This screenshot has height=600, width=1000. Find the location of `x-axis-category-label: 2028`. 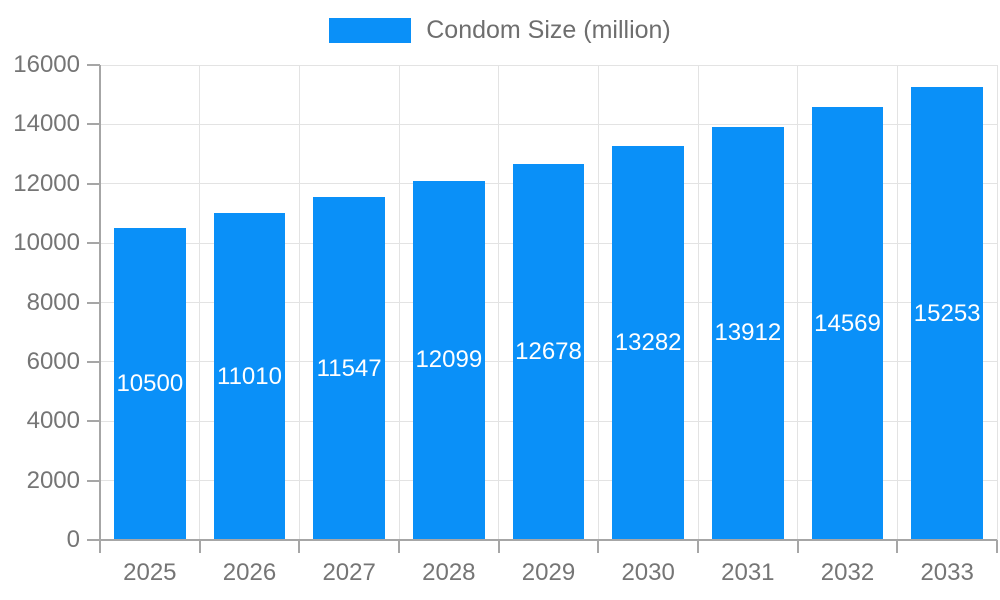

x-axis-category-label: 2028 is located at coordinates (449, 572).